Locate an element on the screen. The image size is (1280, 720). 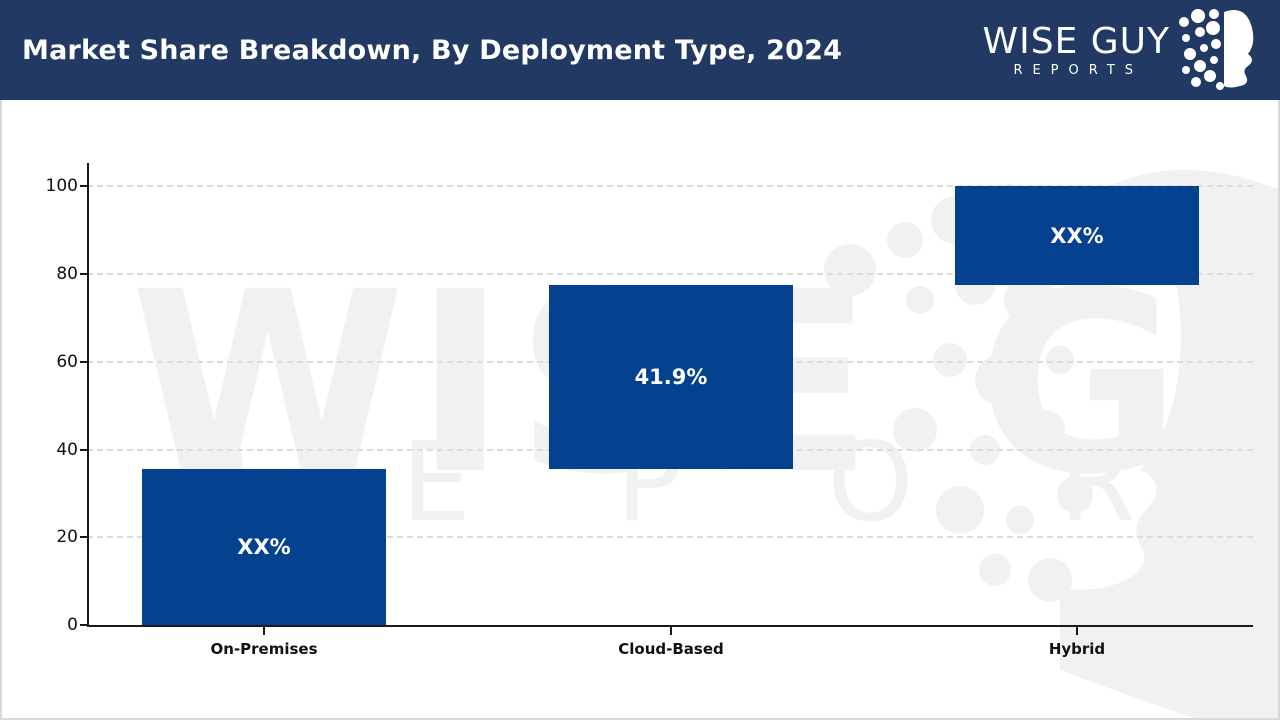
x-category-label: Hybrid is located at coordinates (1077, 649).